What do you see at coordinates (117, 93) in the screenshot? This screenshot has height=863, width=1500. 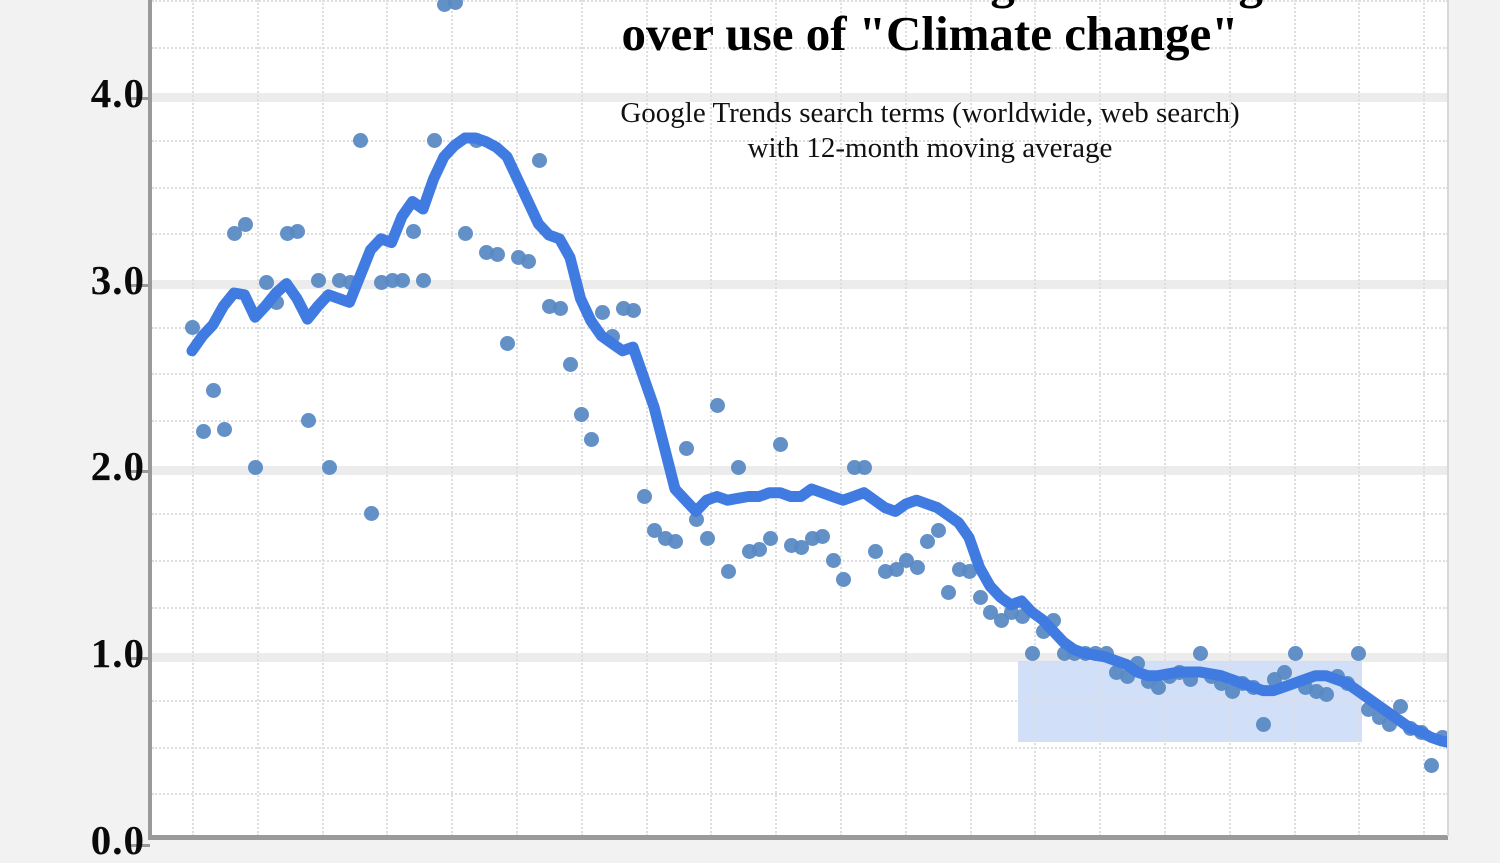 I see `y-axis-label-4: 4.0` at bounding box center [117, 93].